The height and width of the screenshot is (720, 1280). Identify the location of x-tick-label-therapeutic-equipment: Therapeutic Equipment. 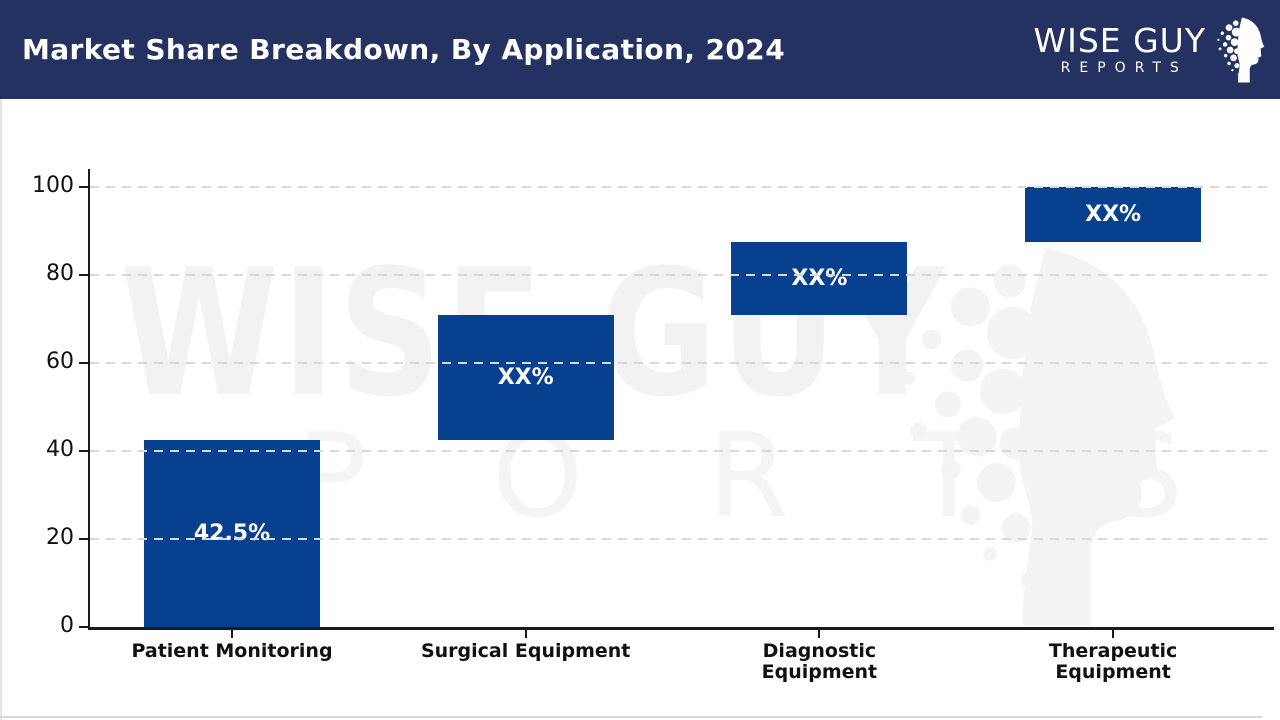
(1113, 662).